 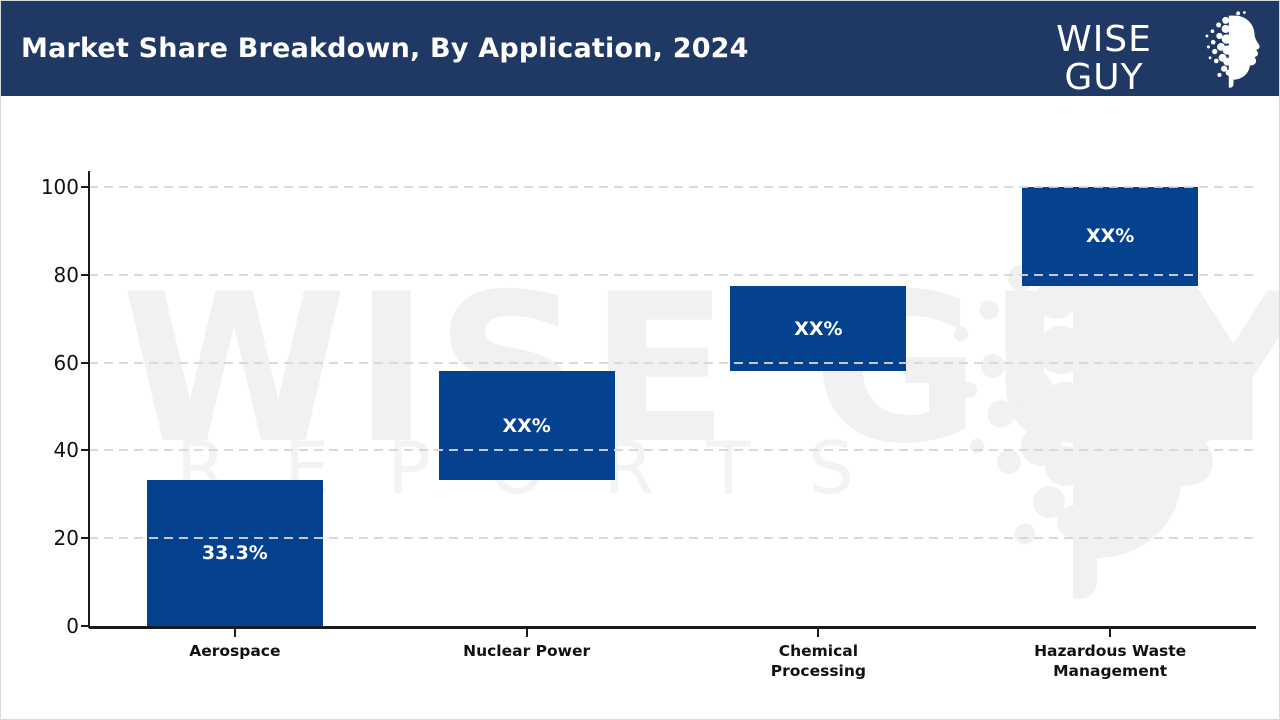 What do you see at coordinates (59, 187) in the screenshot?
I see `y-axis-tick-label: 100` at bounding box center [59, 187].